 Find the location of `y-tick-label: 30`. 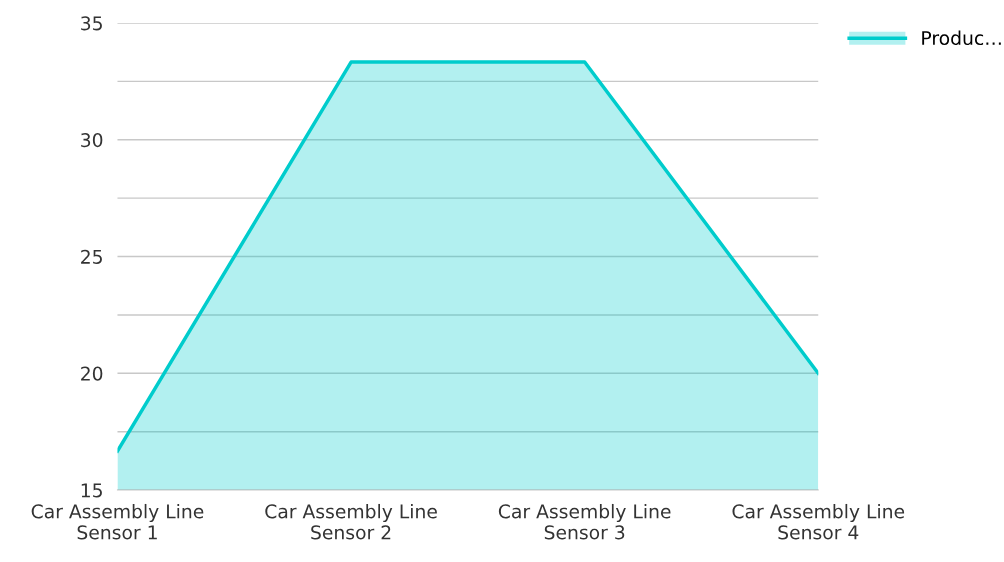

y-tick-label: 30 is located at coordinates (92, 140).